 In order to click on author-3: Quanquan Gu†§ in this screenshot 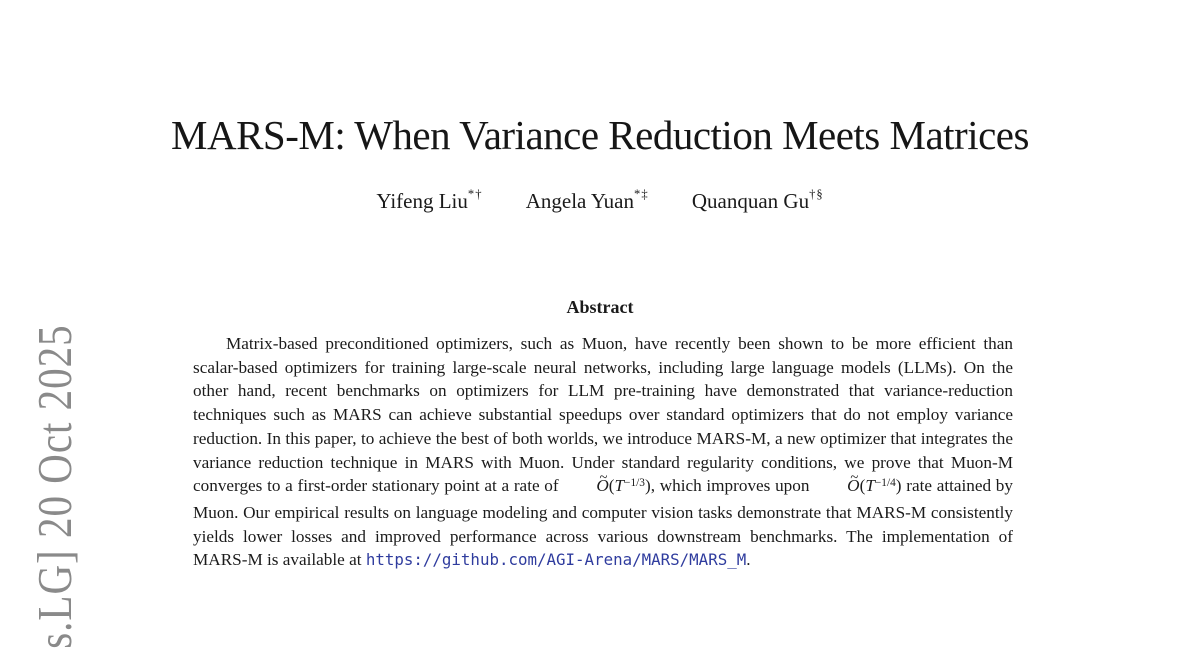, I will do `click(757, 200)`.